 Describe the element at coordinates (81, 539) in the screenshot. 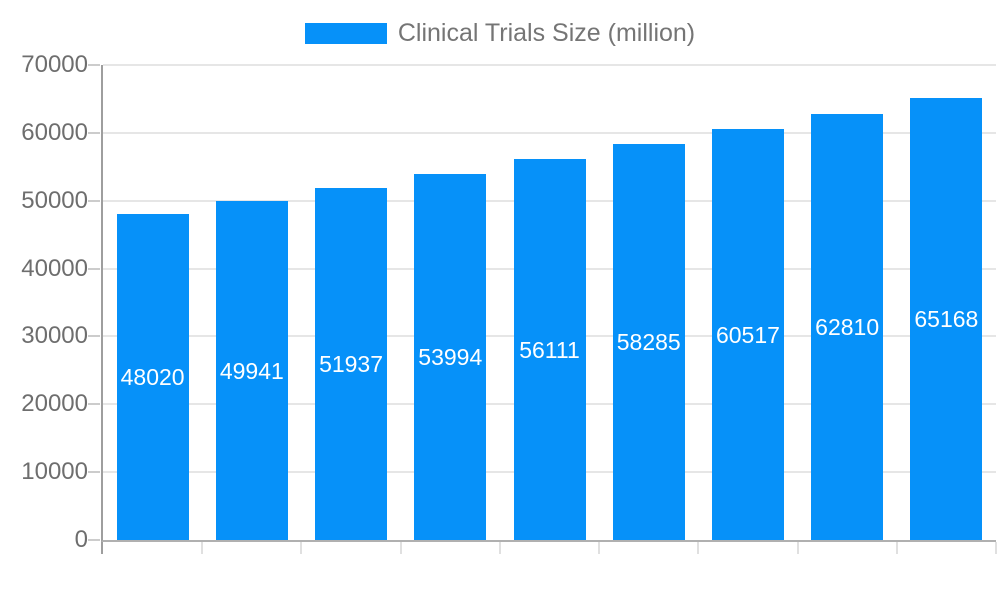

I see `y-axis-label: 0` at that location.